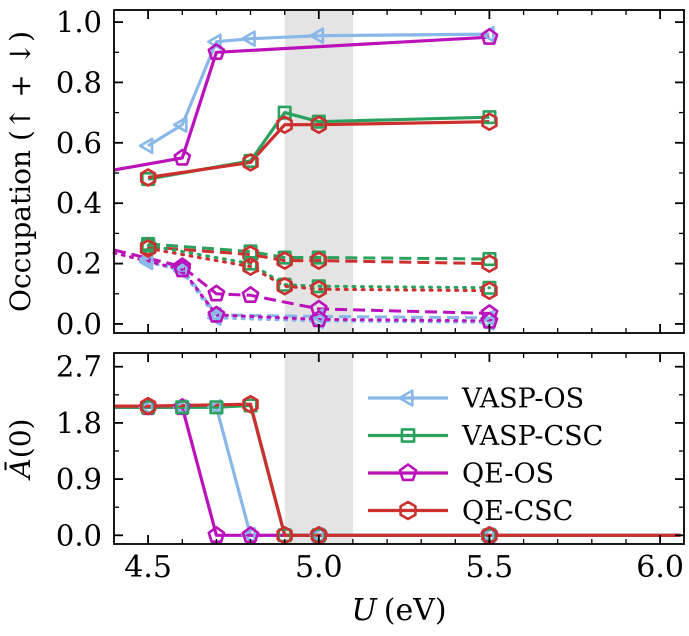  Describe the element at coordinates (79, 367) in the screenshot. I see `y-tick-label: 2.7` at that location.